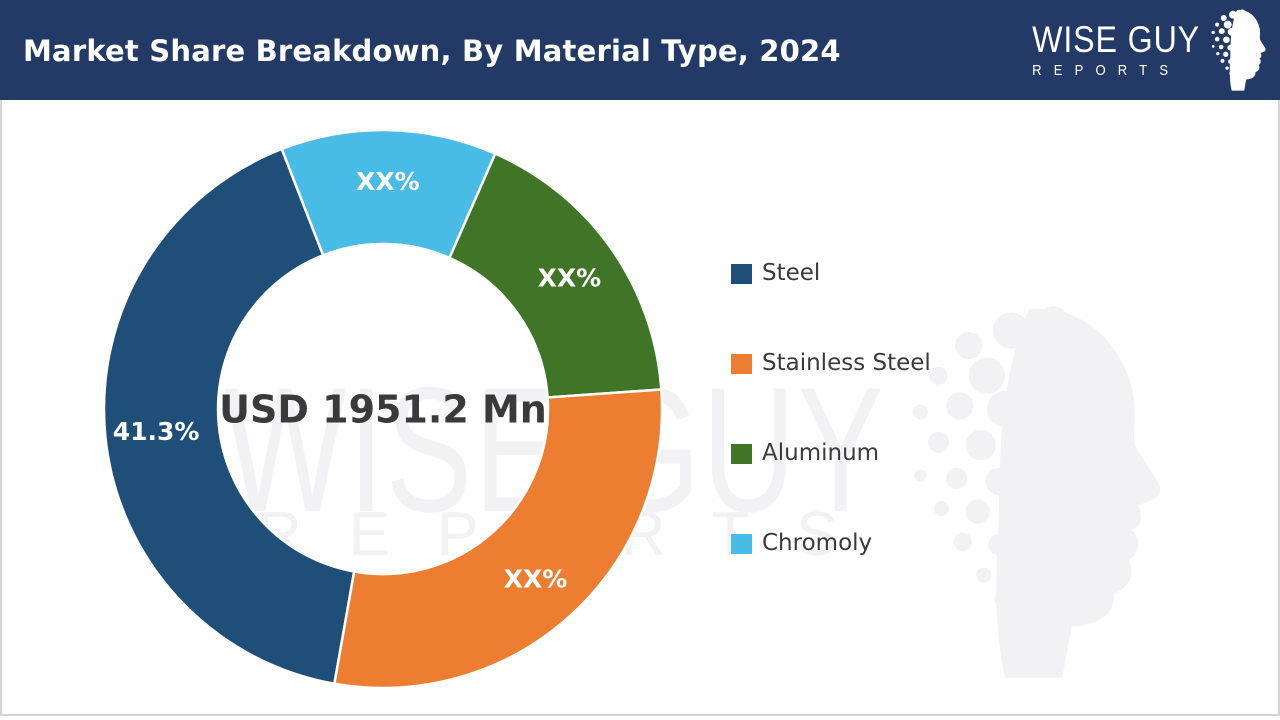  I want to click on legend-item-chromoly: Chromoly, so click(831, 543).